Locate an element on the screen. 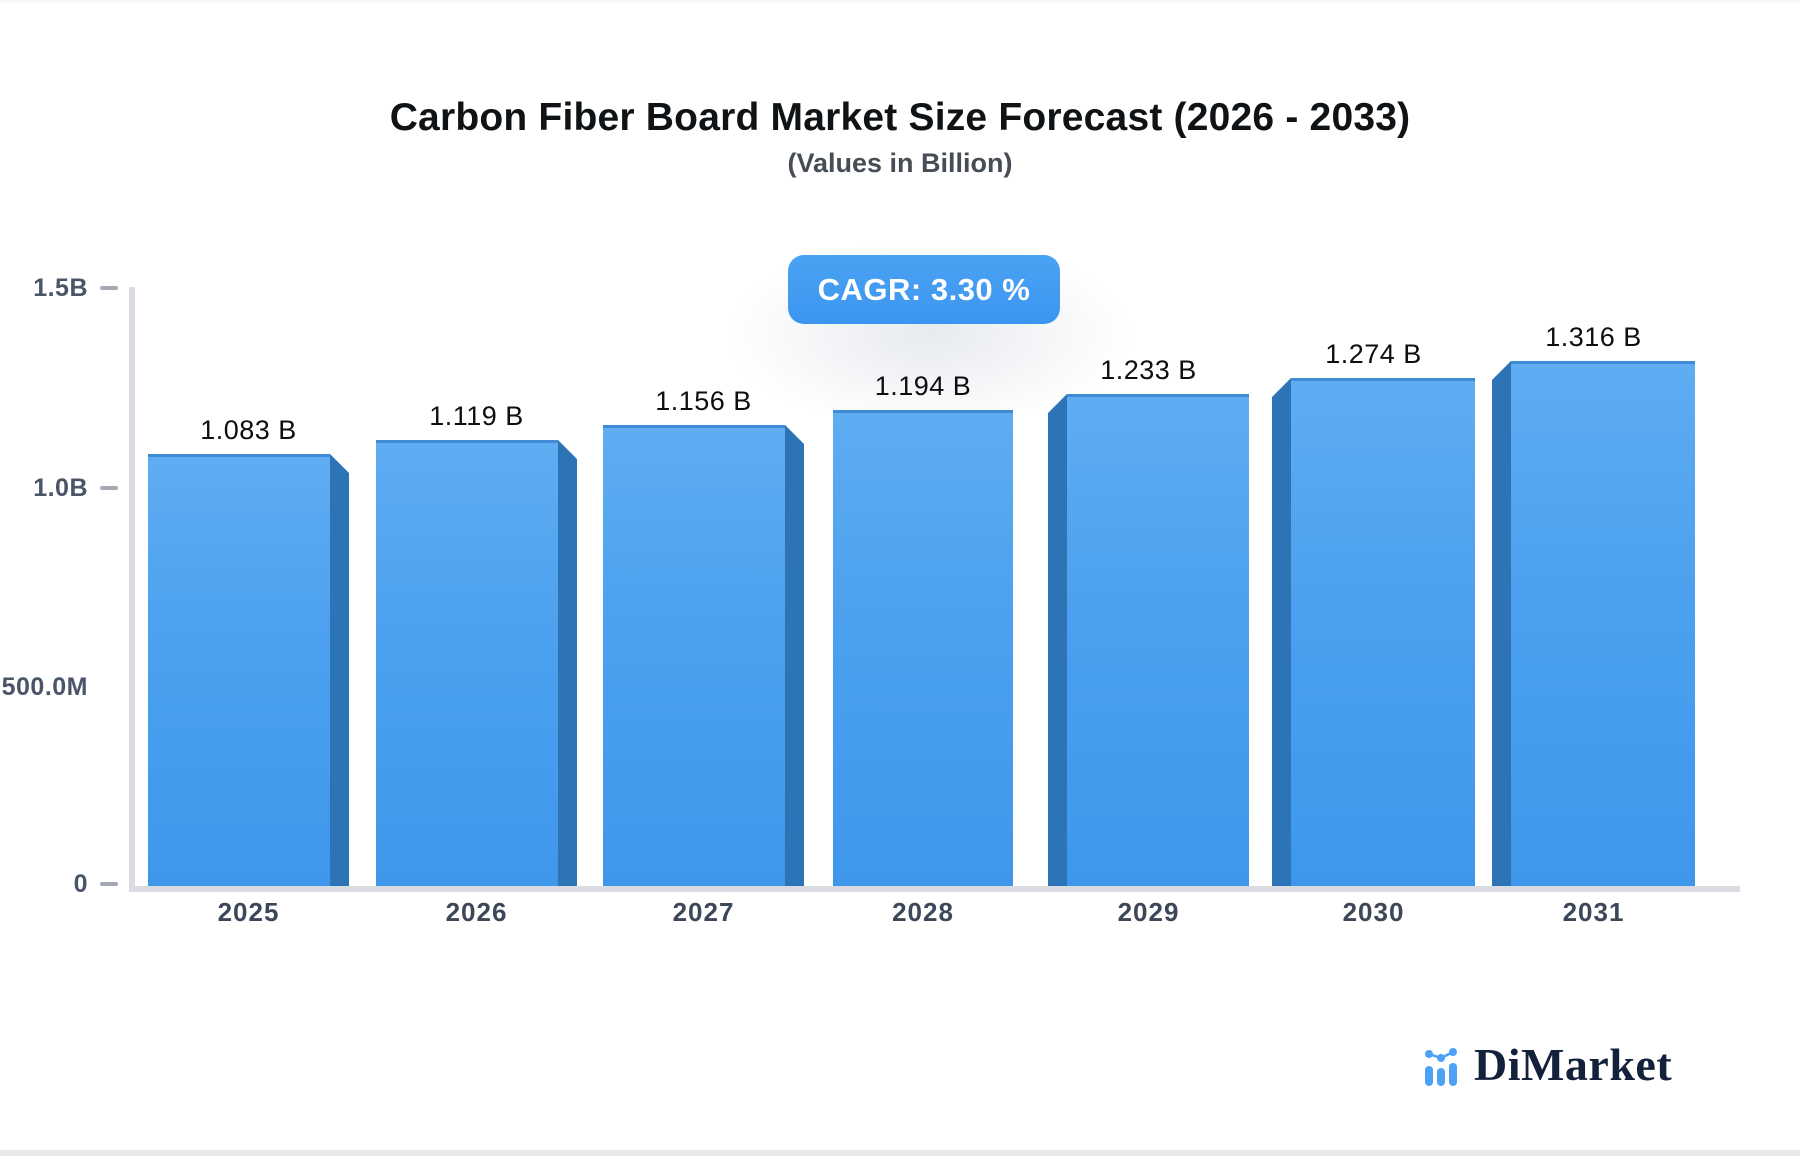 The height and width of the screenshot is (1156, 1800). bar-value-label: 1.156 B is located at coordinates (703, 401).